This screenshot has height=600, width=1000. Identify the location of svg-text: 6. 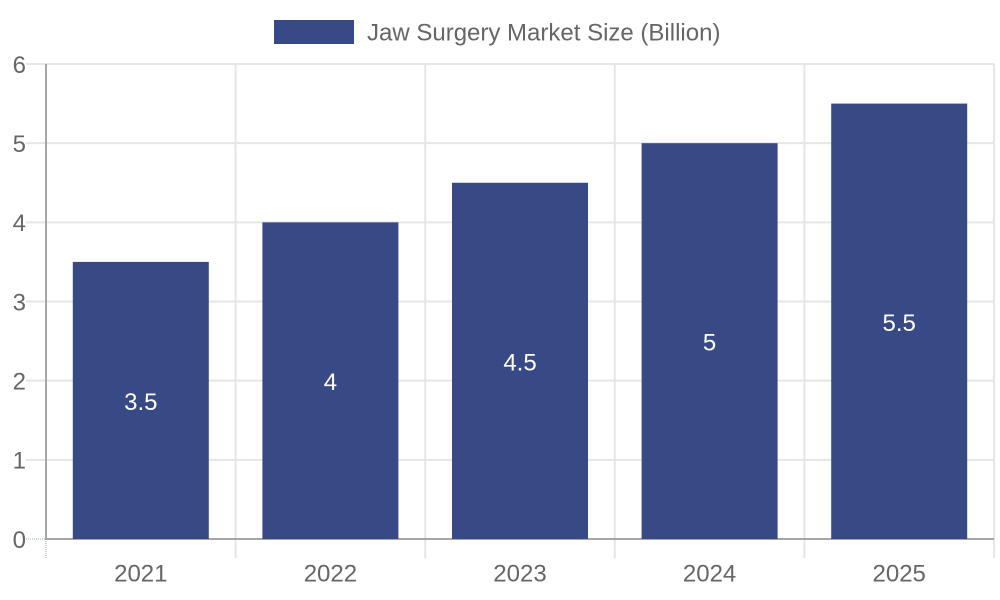
(19, 65).